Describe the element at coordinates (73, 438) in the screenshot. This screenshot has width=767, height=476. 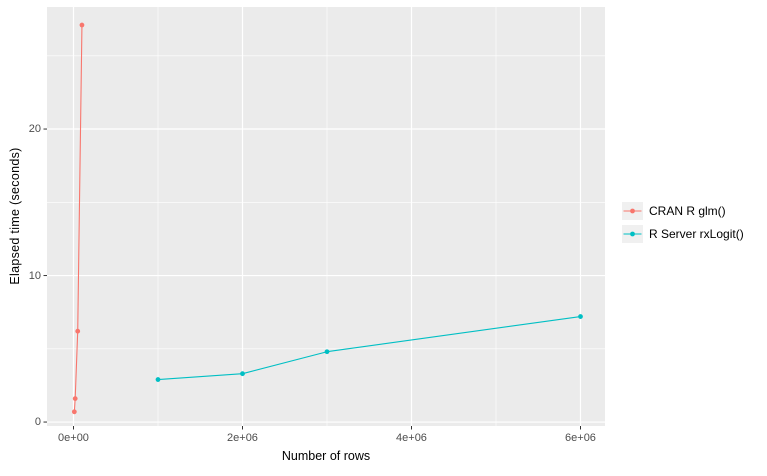
I see `x-axis-tick-label: 0e+00` at that location.